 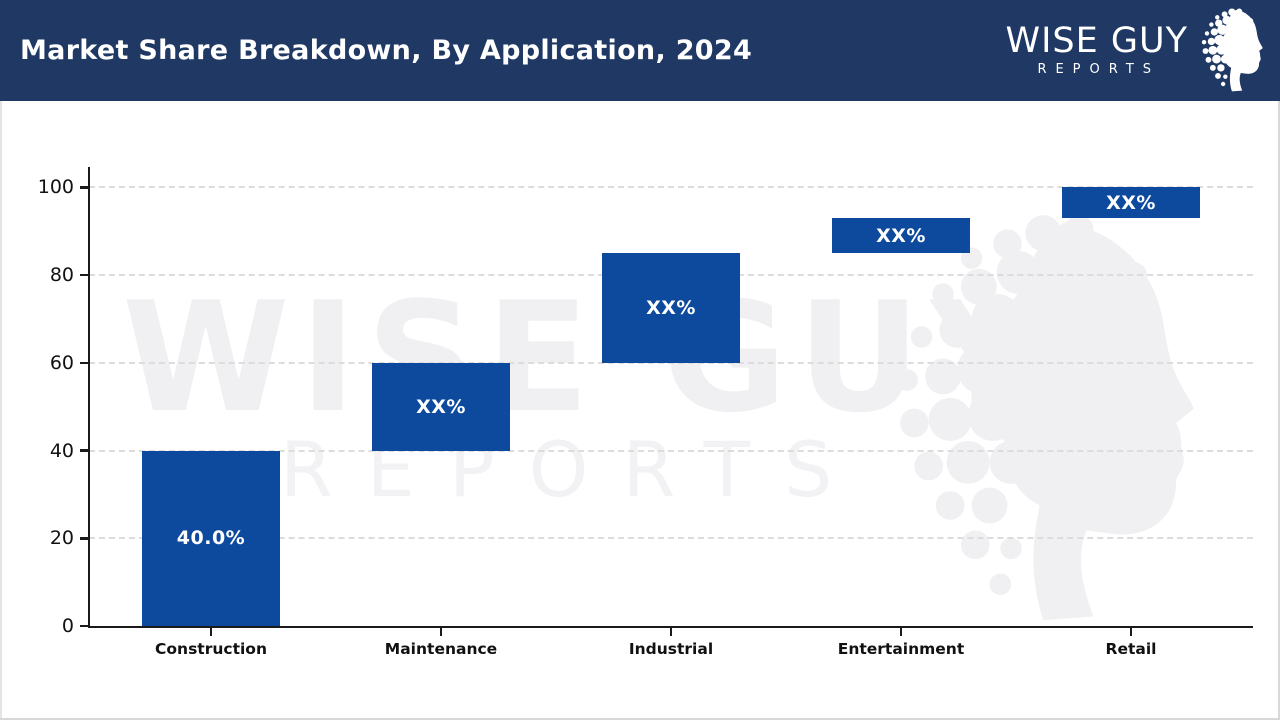 I want to click on x-tick-maintenance, so click(x=441, y=631).